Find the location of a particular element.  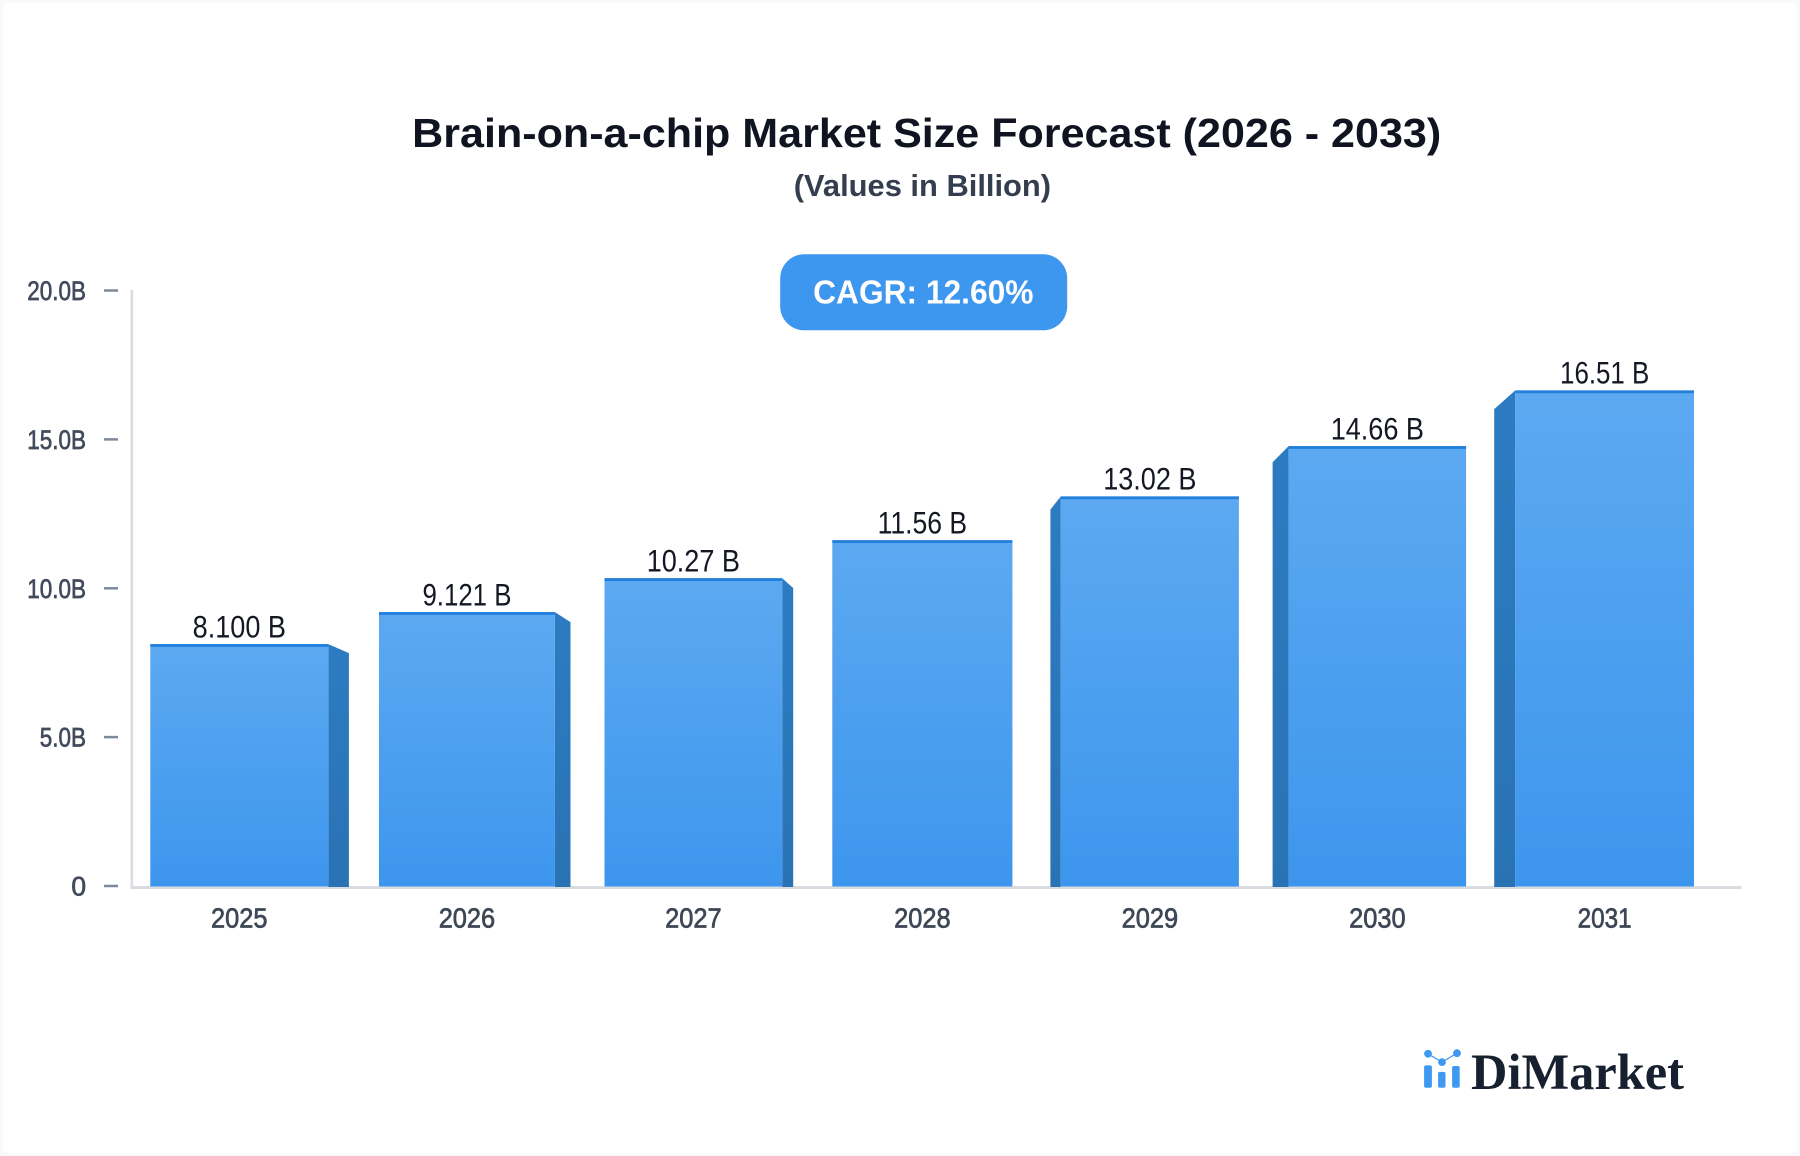

svg-text: 2030 is located at coordinates (1377, 917).